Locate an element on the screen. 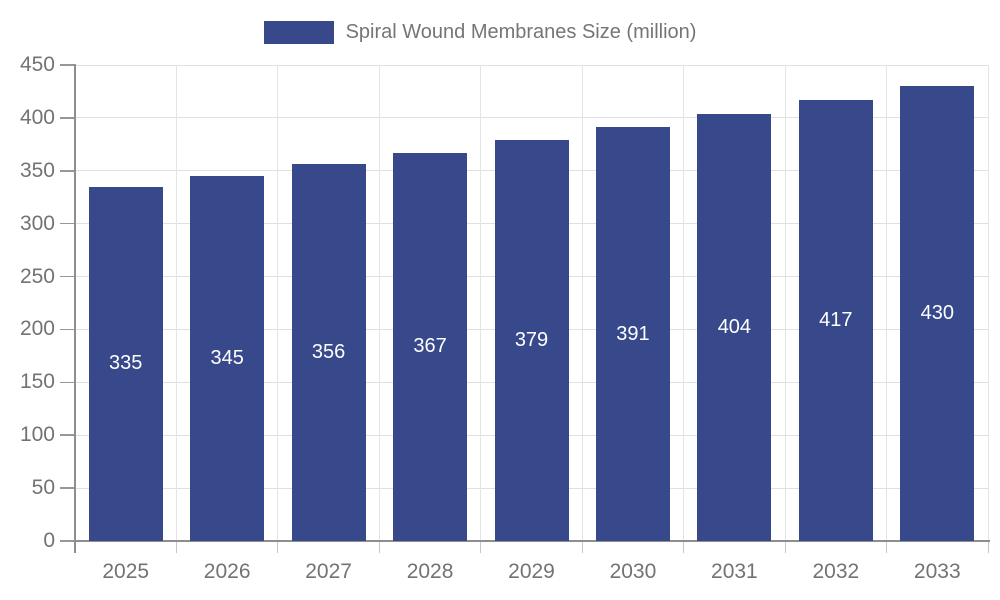 Image resolution: width=1000 pixels, height=600 pixels. bar-value-label: 391 is located at coordinates (633, 333).